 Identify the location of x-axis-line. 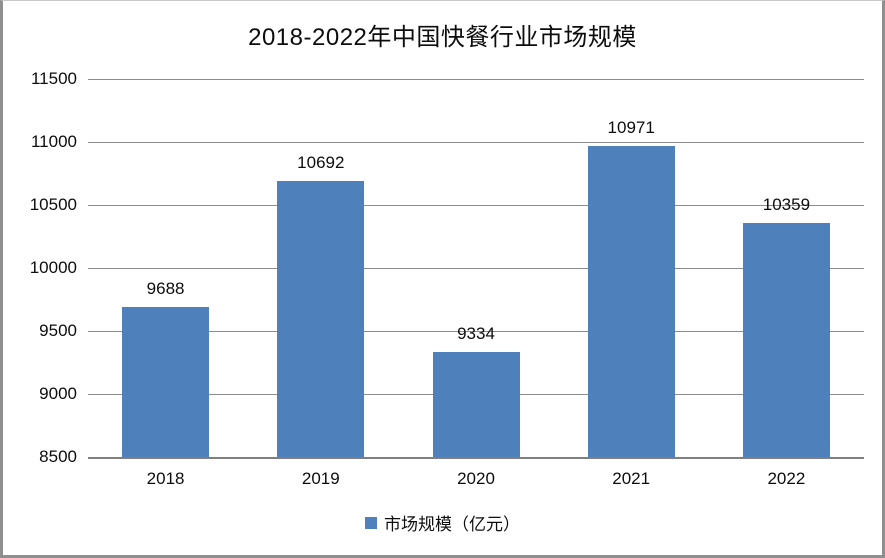
(476, 458).